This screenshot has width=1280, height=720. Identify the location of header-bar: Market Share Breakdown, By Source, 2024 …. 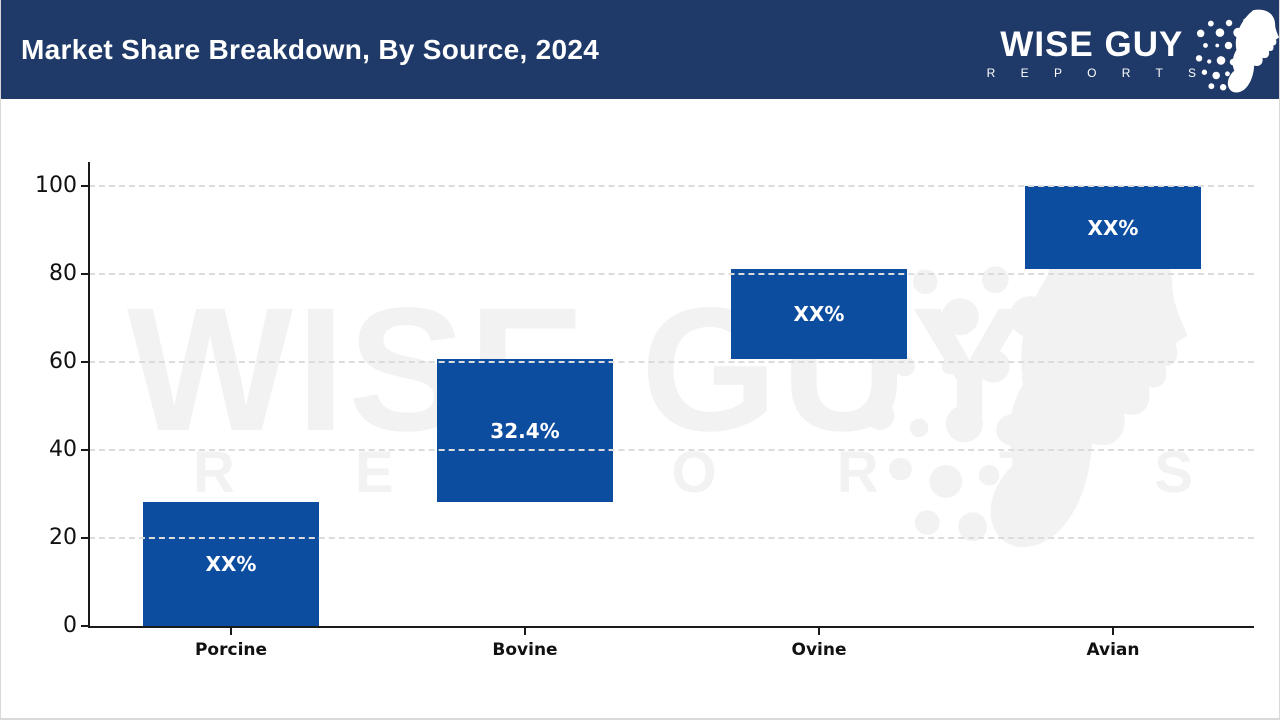
(640, 49).